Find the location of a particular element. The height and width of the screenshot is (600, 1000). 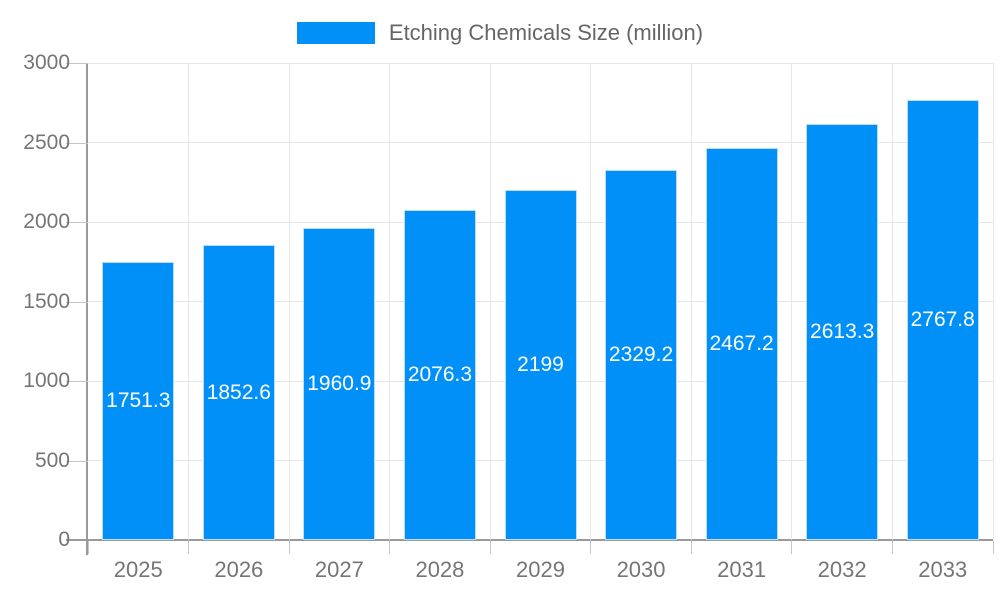

bar-value-label: 2329.2 is located at coordinates (641, 354).